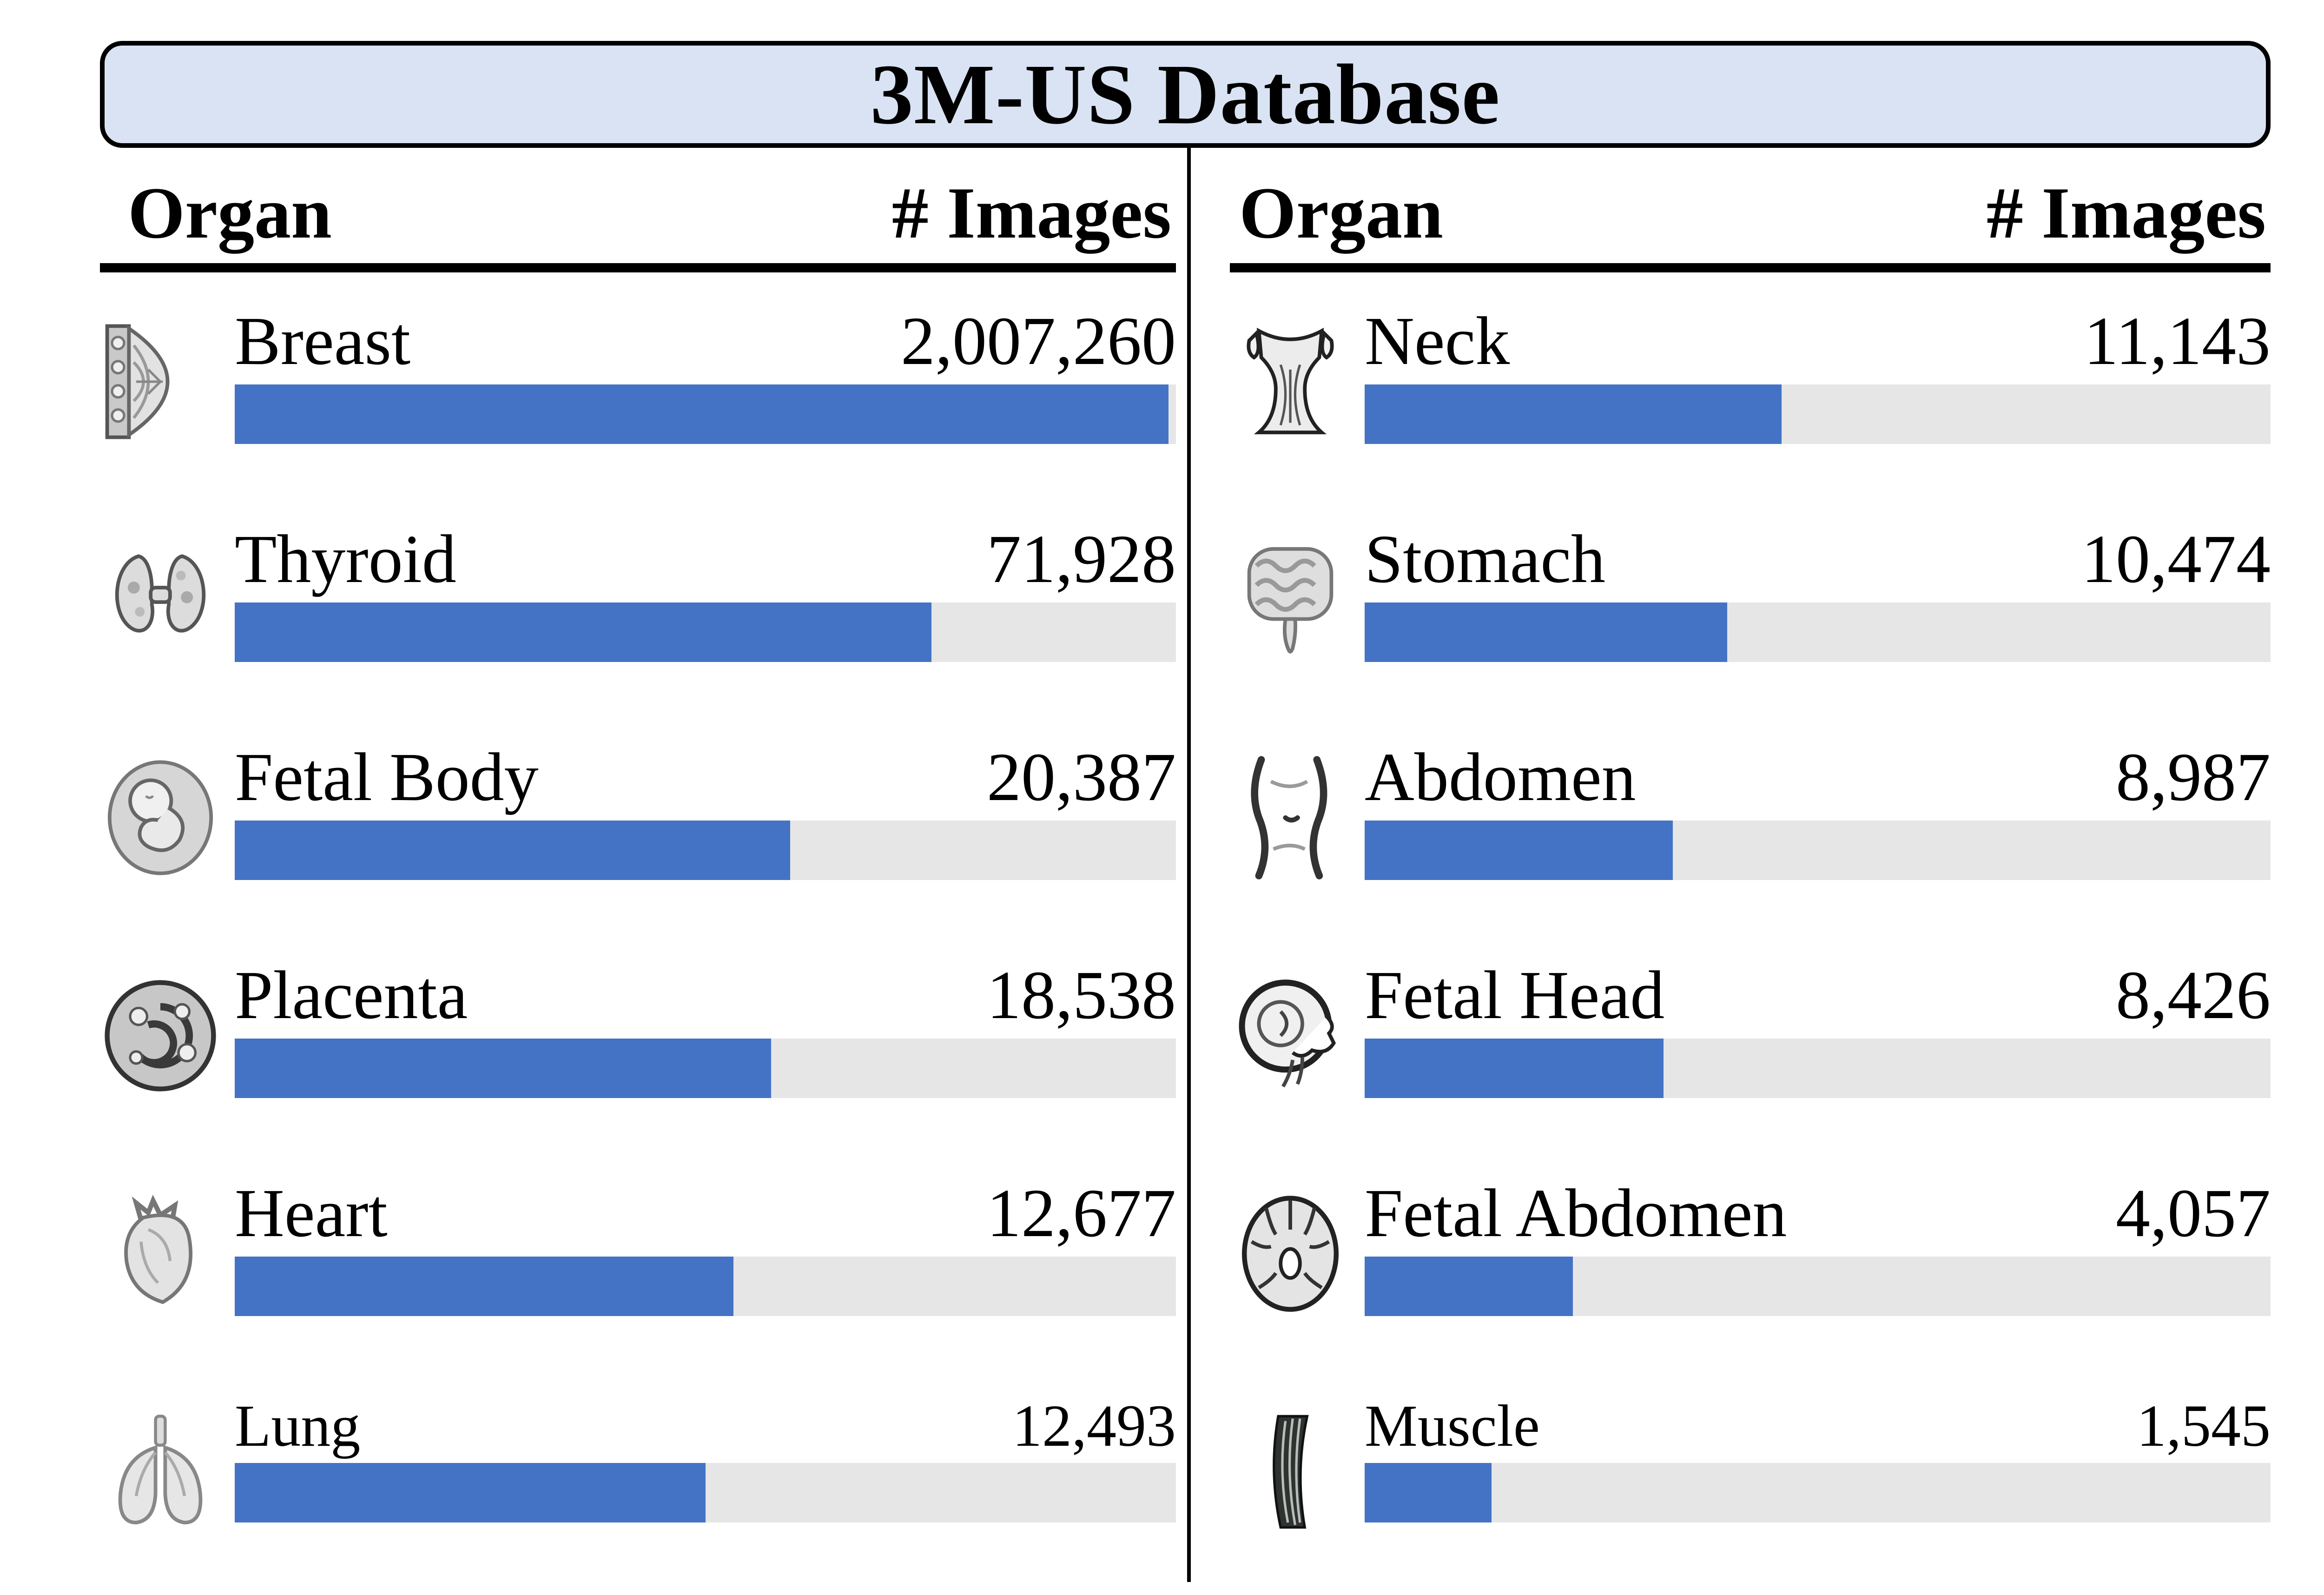 This screenshot has height=1595, width=2324. I want to click on row-content: Neck 11,143, so click(1818, 395).